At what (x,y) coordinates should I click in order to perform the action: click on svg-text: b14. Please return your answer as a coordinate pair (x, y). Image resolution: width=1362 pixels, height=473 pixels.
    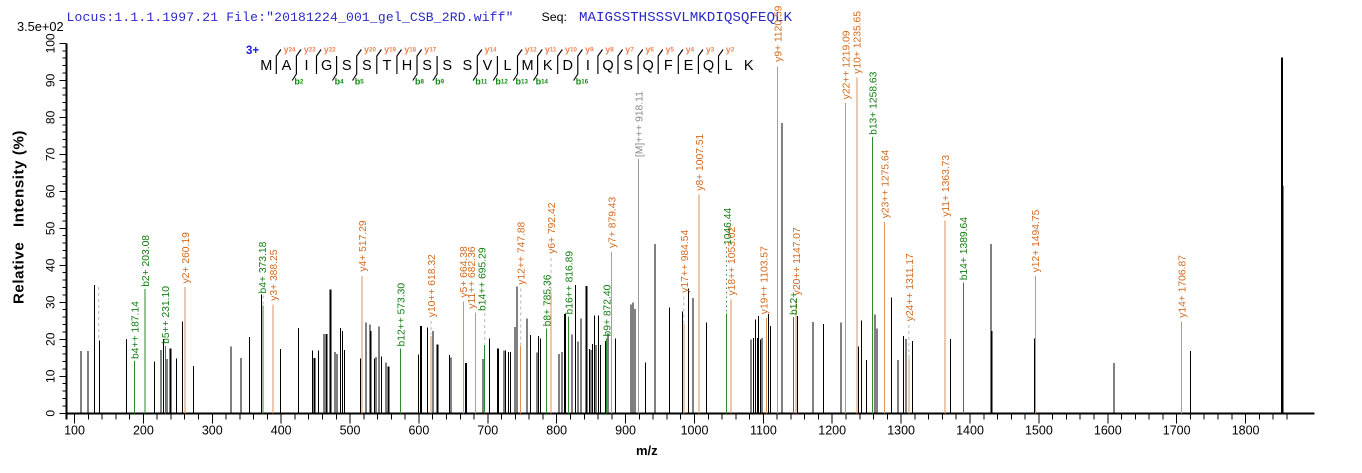
    Looking at the image, I should click on (542, 81).